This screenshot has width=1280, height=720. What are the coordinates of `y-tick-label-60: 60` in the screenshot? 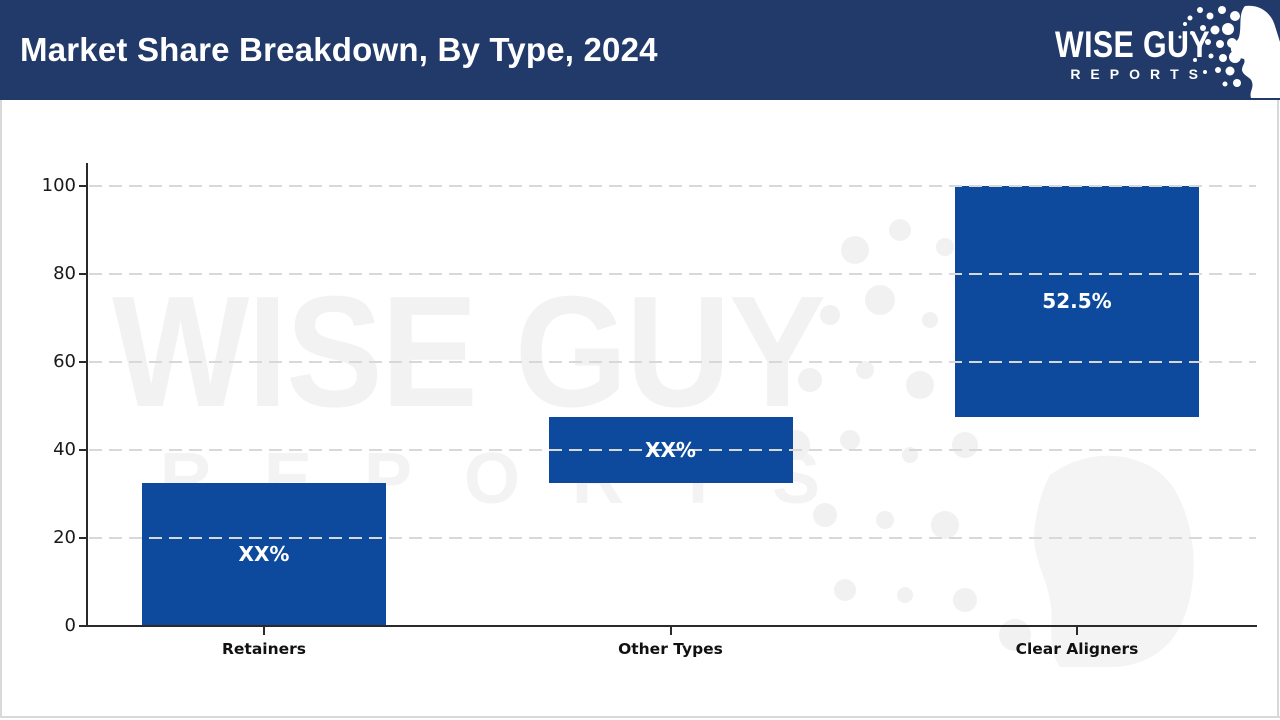 It's located at (64, 361).